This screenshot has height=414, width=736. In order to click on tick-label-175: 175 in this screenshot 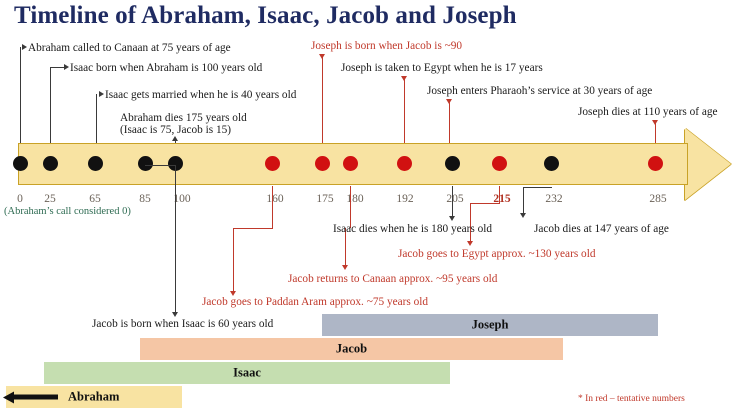, I will do `click(325, 199)`.